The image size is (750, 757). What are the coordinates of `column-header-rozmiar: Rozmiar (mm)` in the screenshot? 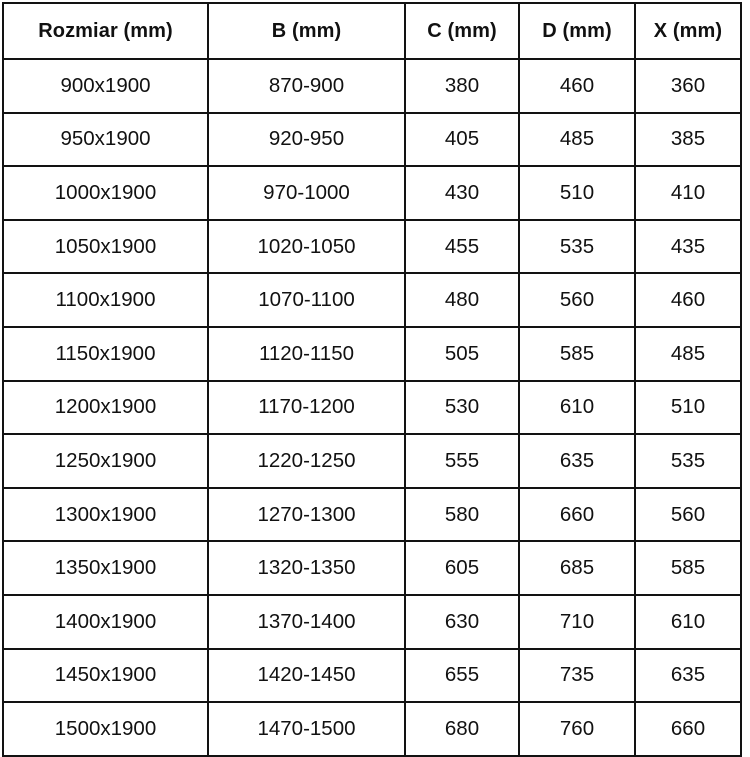 It's located at (105, 31).